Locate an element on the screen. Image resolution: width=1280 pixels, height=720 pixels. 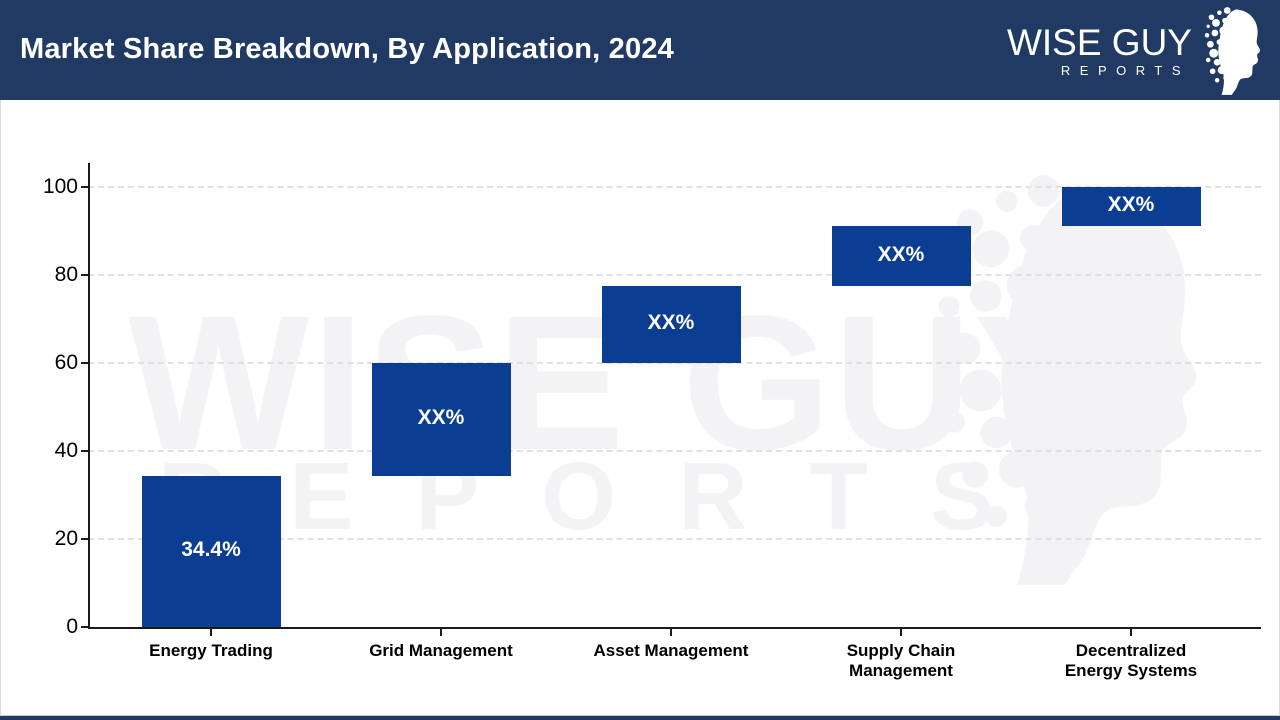
y-axis-line is located at coordinates (89, 396).